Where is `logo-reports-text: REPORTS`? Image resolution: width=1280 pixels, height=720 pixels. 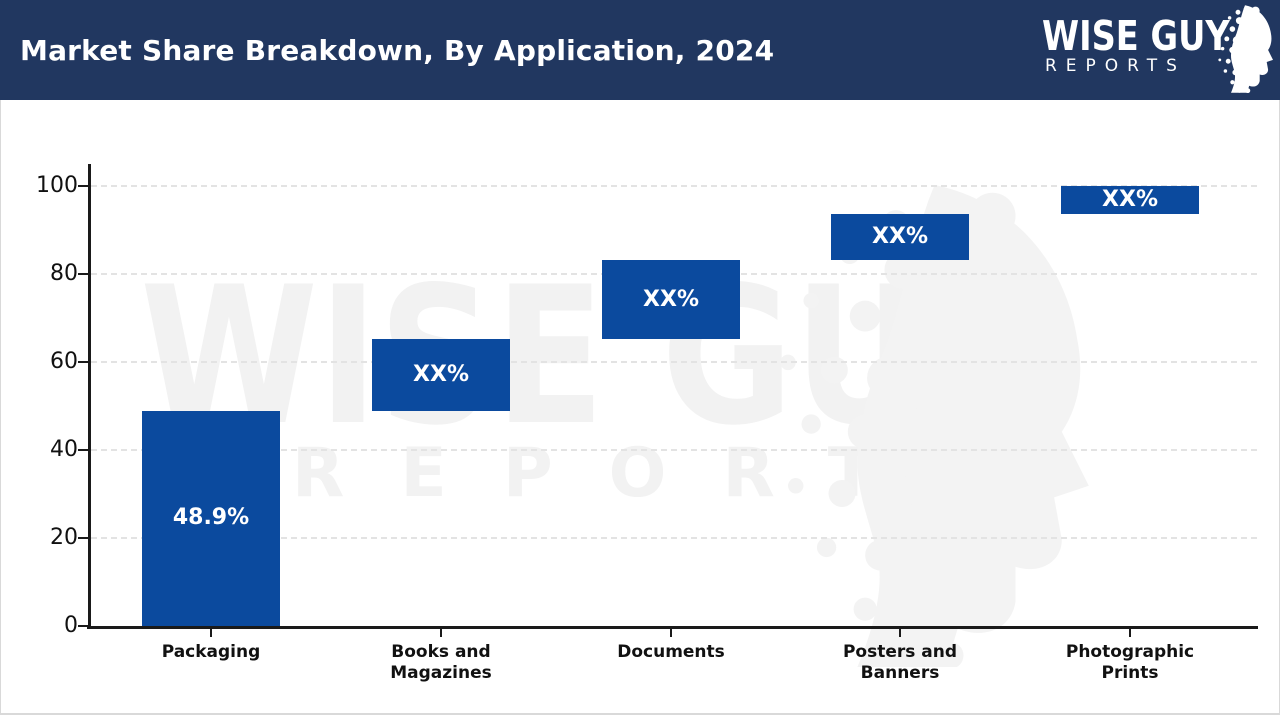
logo-reports-text: REPORTS is located at coordinates (1115, 66).